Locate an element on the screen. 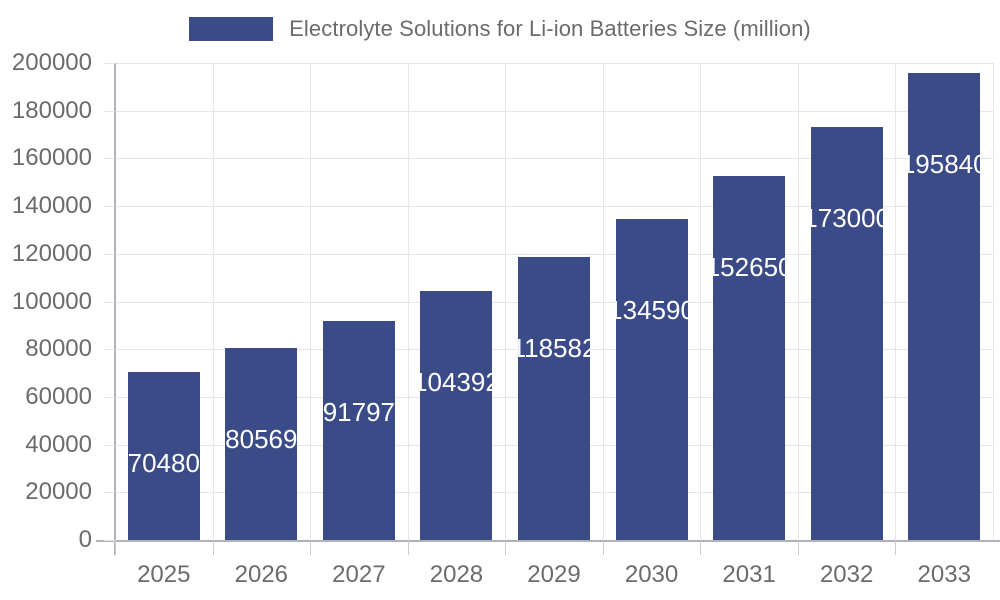  x-axis-tick-label: 2028 is located at coordinates (456, 574).